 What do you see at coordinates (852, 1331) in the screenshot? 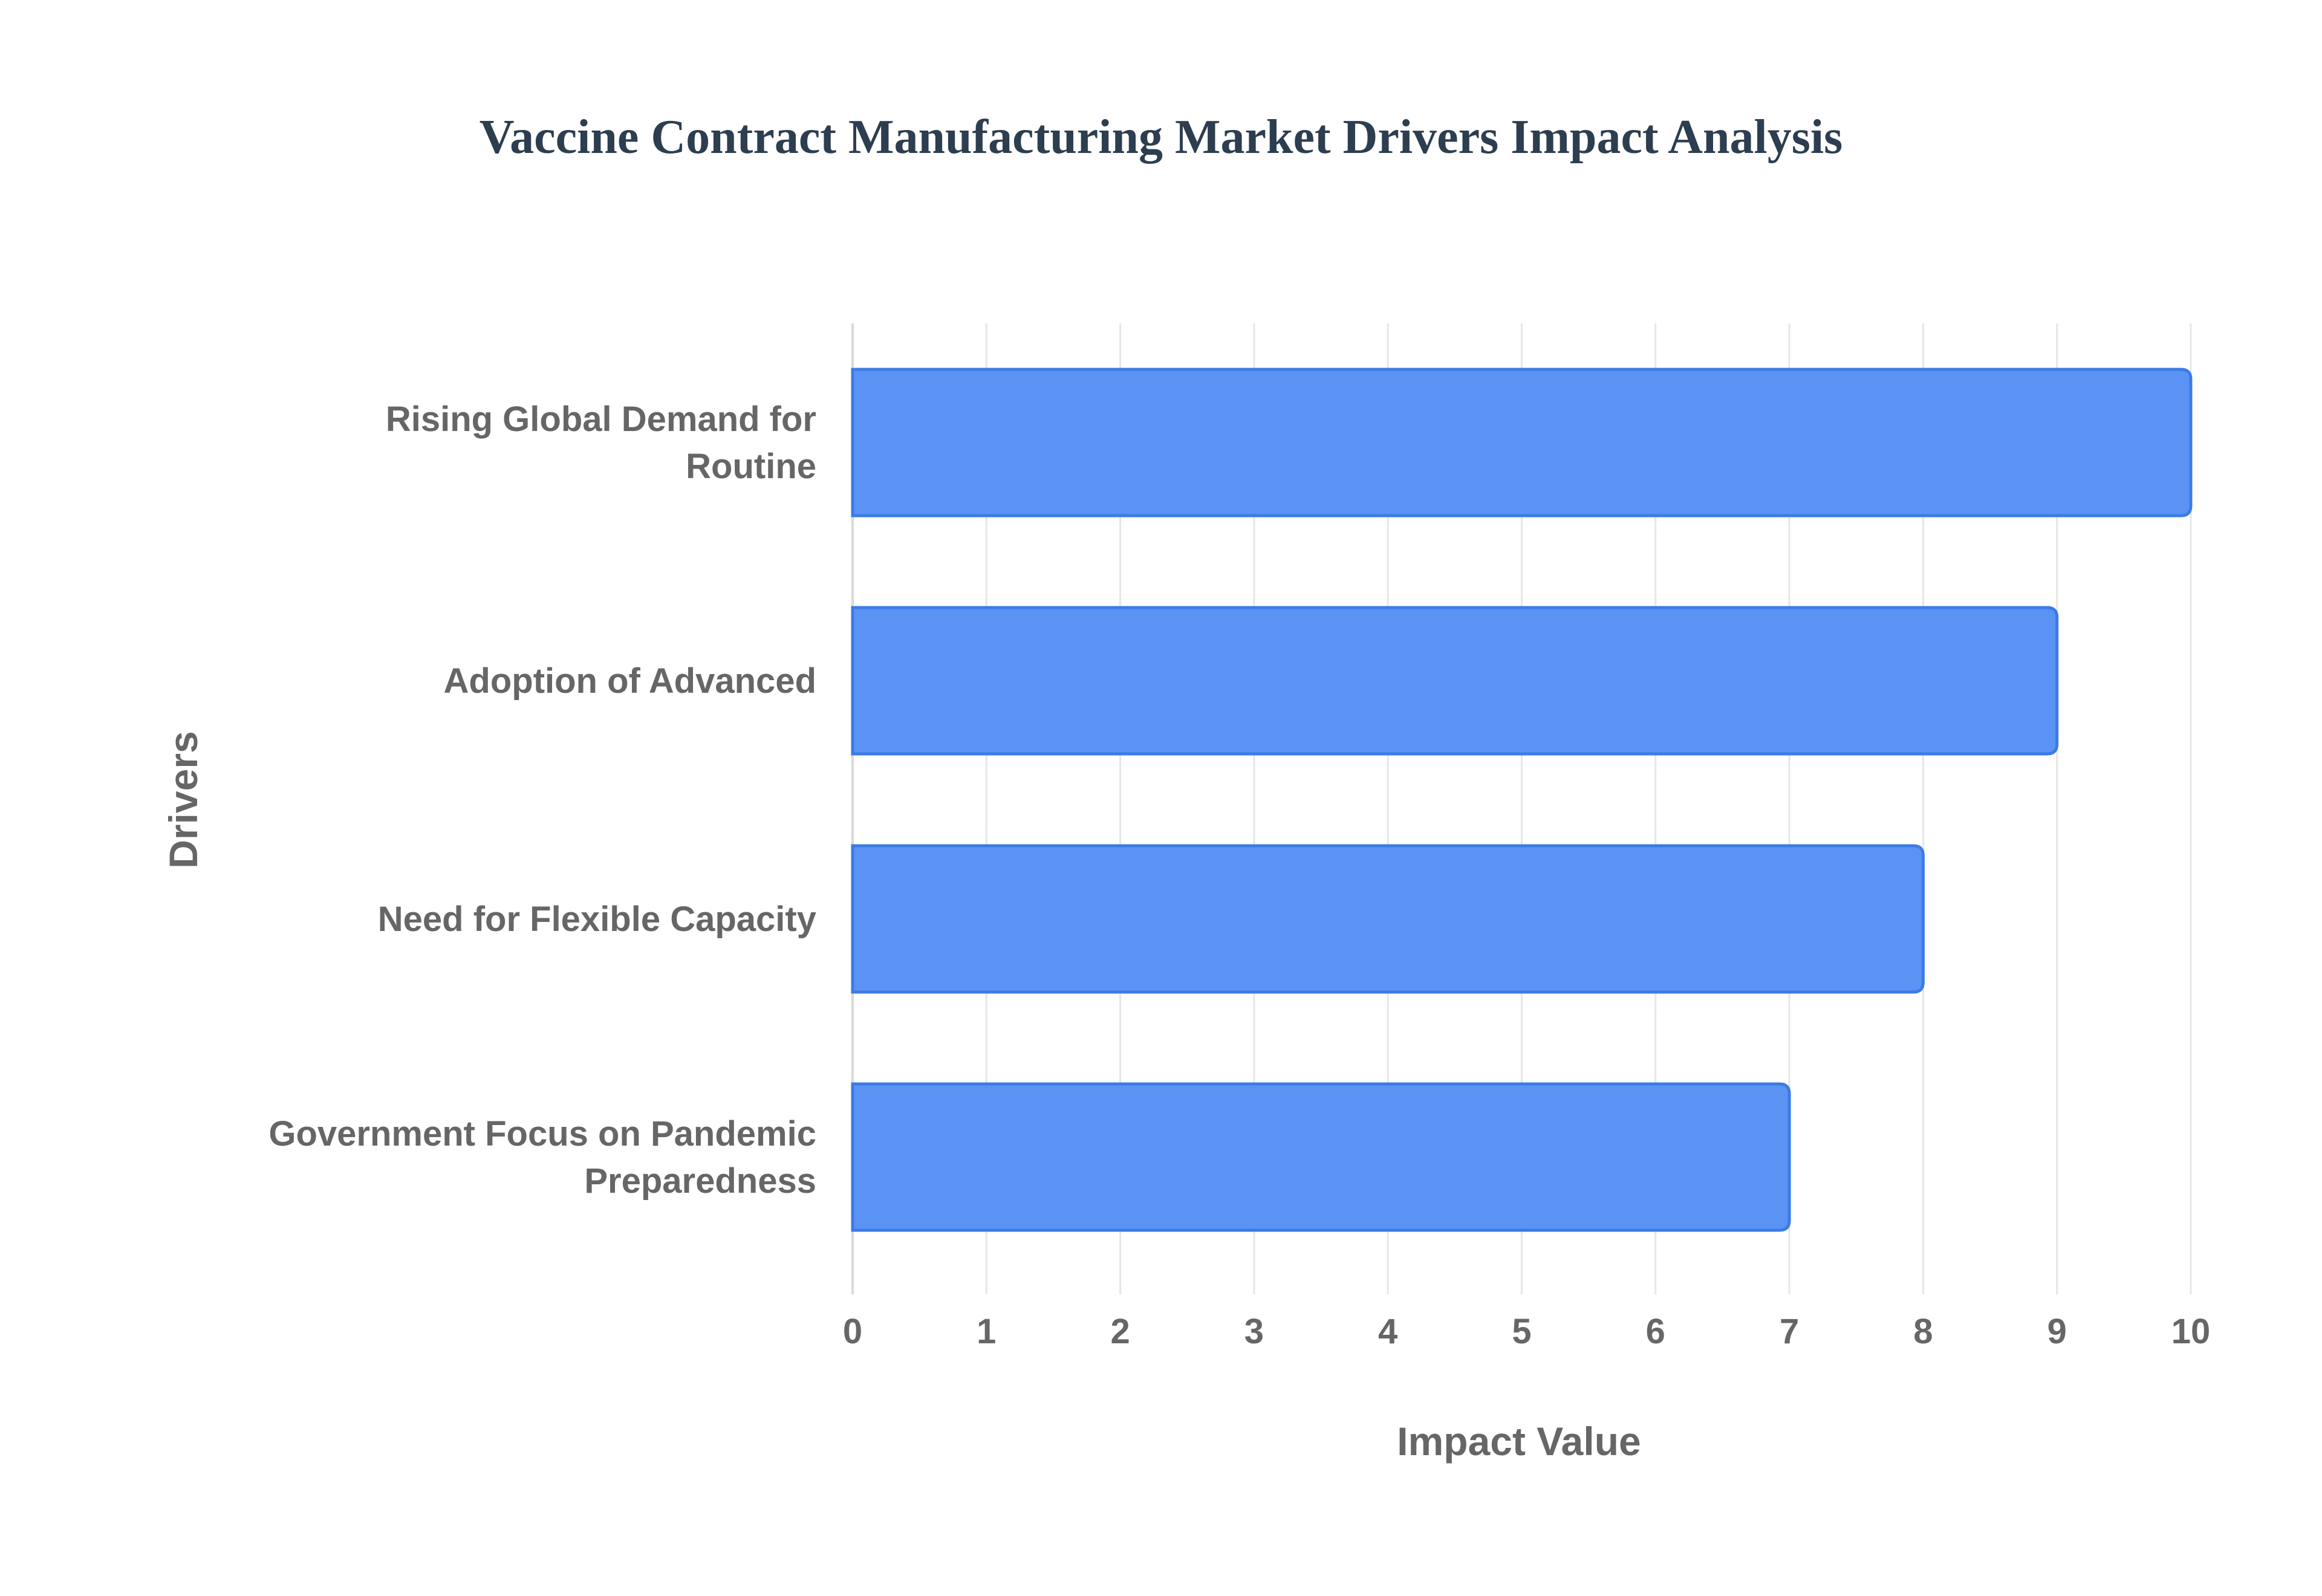
I see `x-tick-label: 0` at bounding box center [852, 1331].